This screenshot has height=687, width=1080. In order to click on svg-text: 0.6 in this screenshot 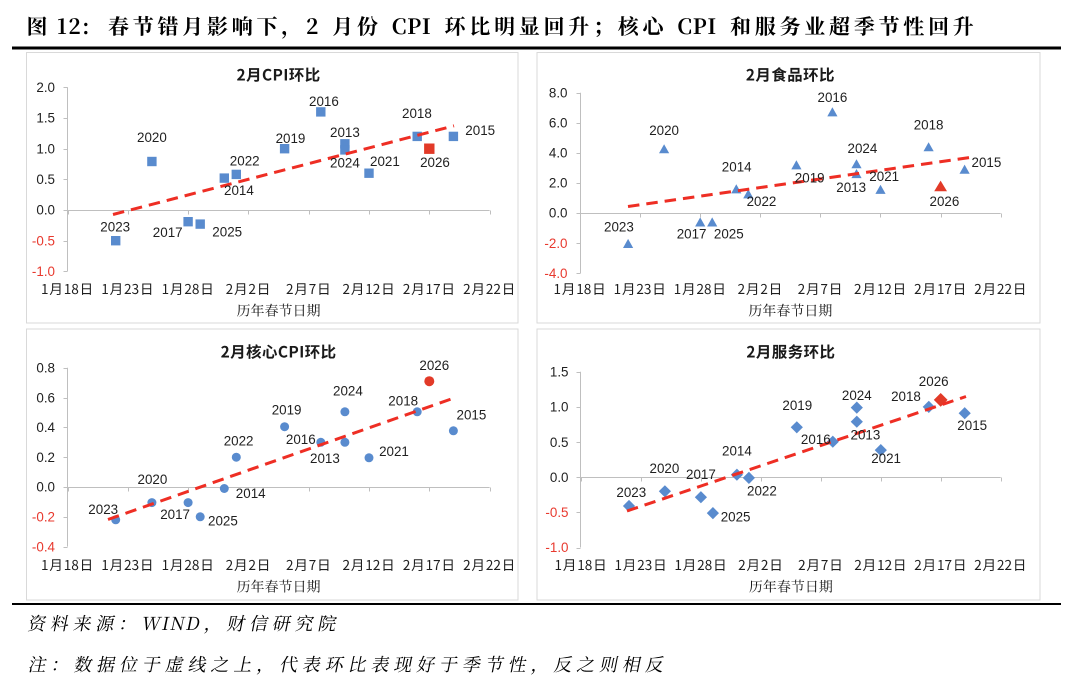, I will do `click(45, 397)`.